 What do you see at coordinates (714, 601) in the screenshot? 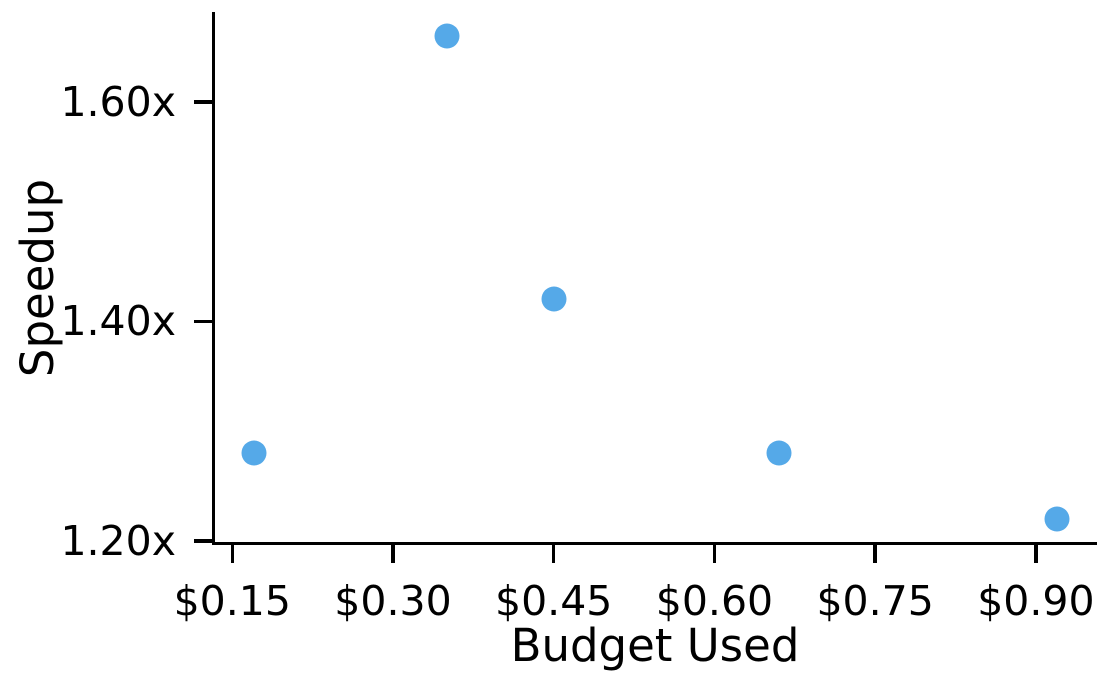
I see `x-tick-label: $0.60` at bounding box center [714, 601].